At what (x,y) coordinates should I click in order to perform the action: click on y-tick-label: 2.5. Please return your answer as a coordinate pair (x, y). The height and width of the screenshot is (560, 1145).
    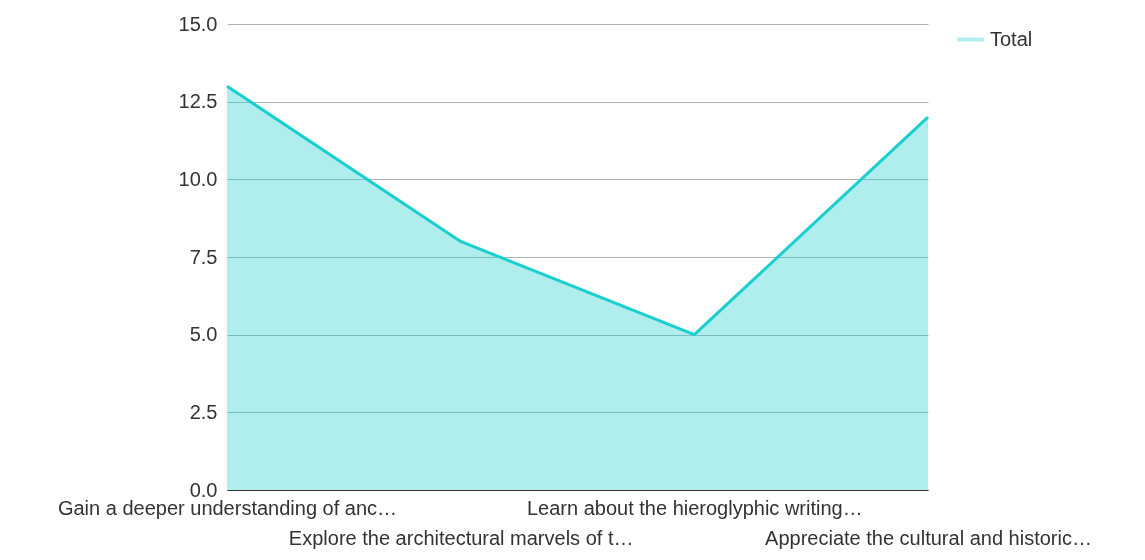
    Looking at the image, I should click on (203, 411).